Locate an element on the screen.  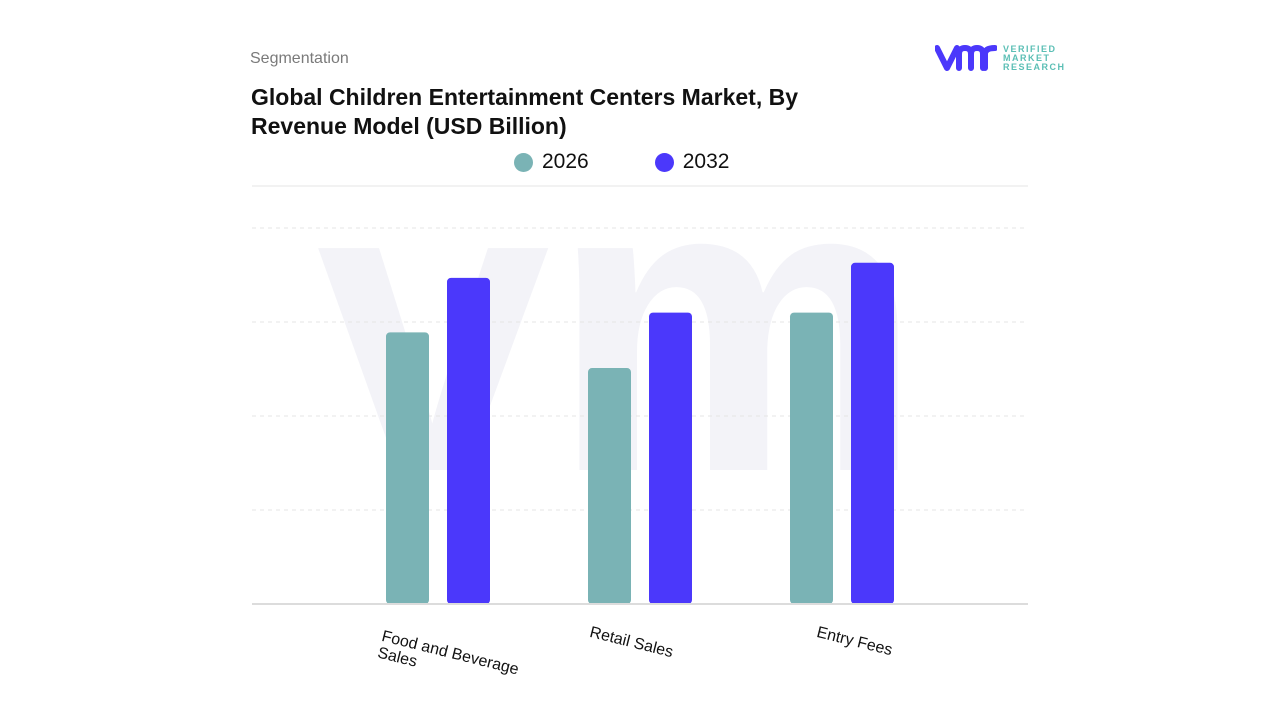
legend-label: 2032 is located at coordinates (706, 161).